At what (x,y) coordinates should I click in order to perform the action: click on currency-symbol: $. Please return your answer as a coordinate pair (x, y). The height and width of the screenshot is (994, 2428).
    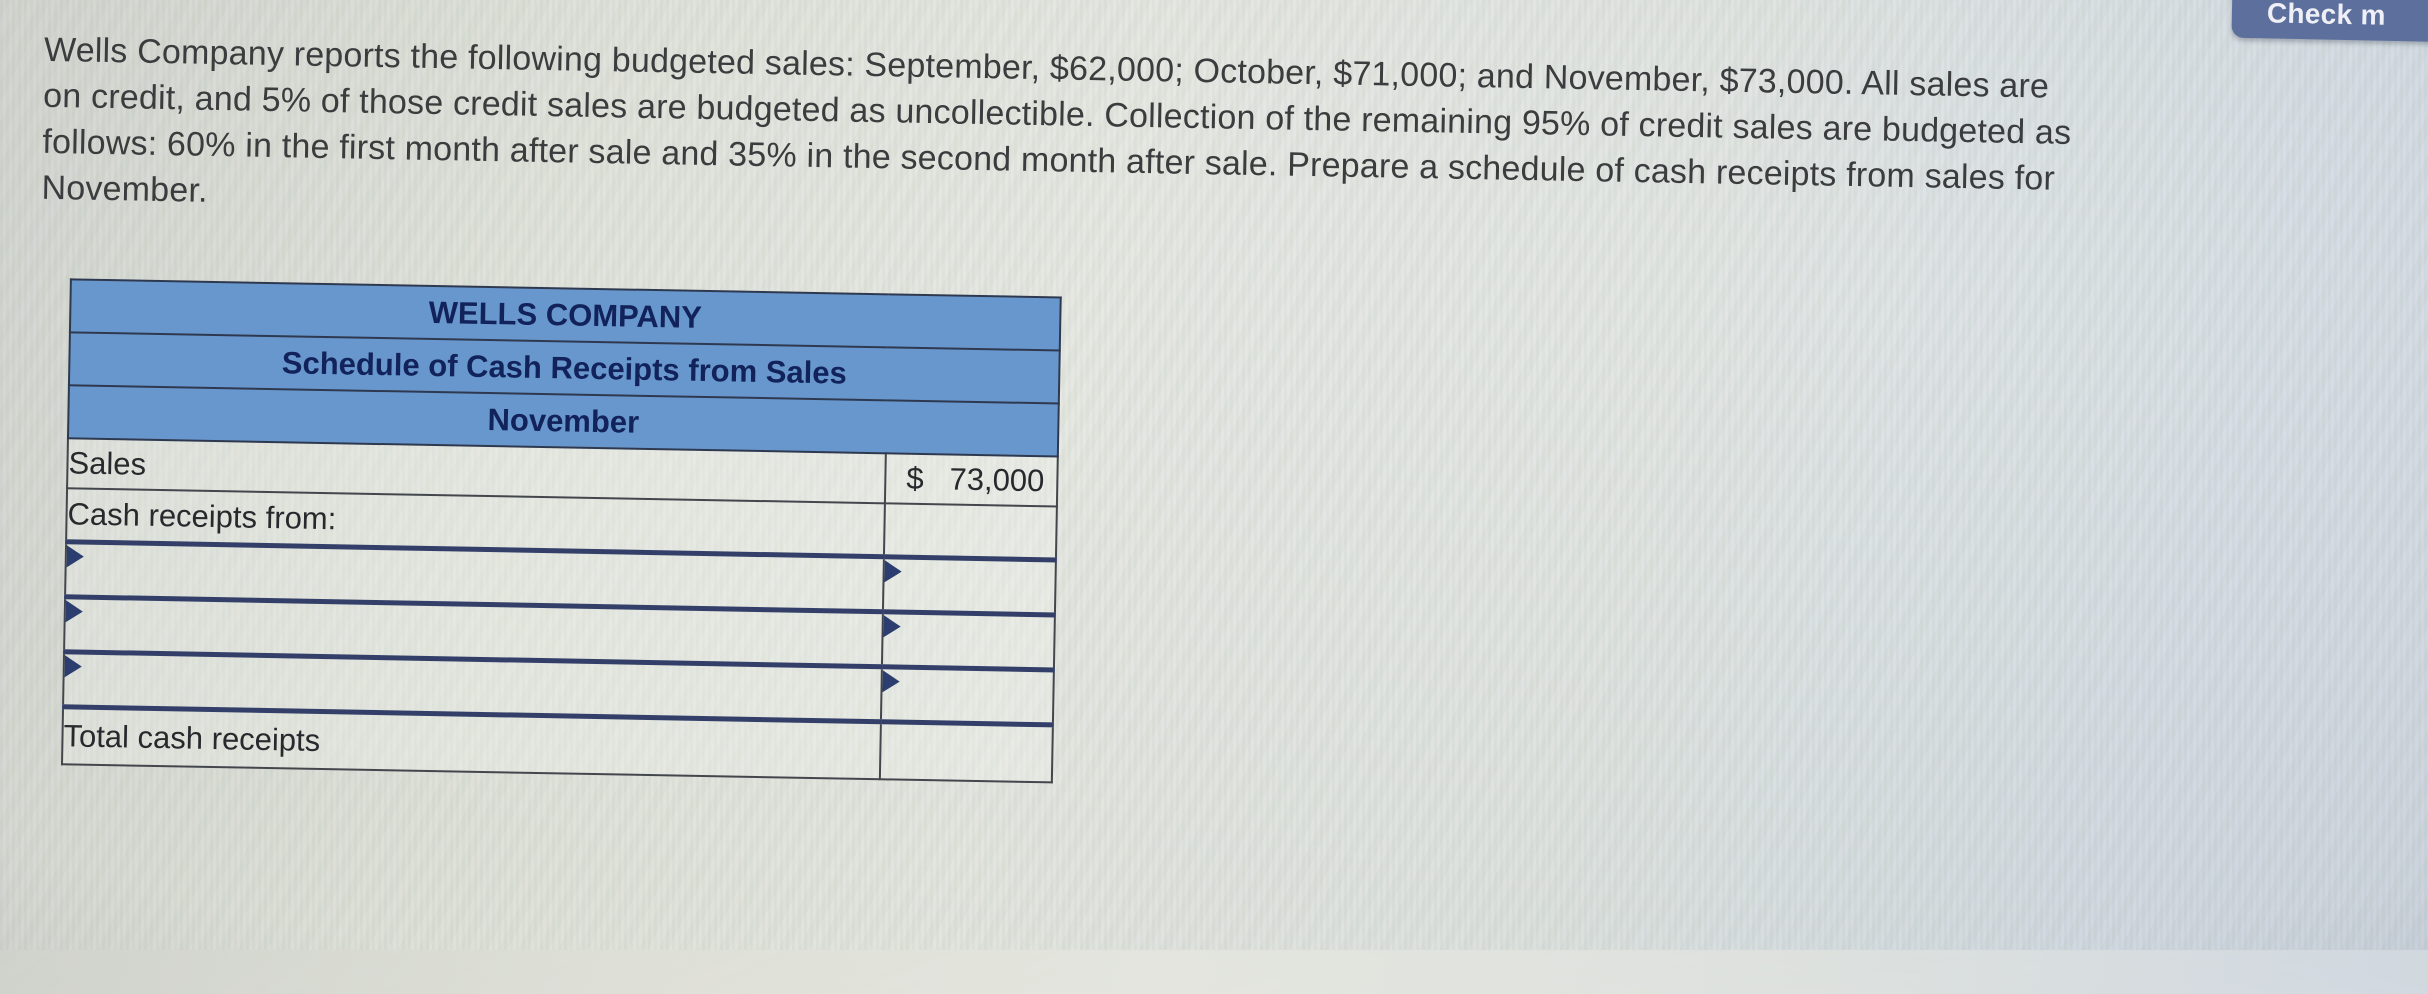
    Looking at the image, I should click on (915, 478).